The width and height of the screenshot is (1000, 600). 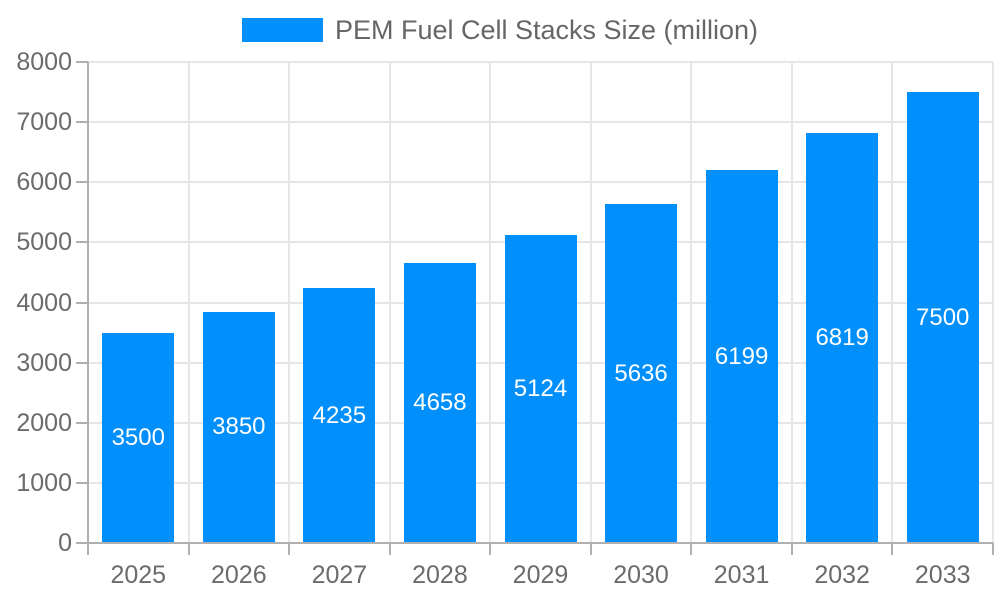 I want to click on bar-value-label: 7500, so click(x=943, y=317).